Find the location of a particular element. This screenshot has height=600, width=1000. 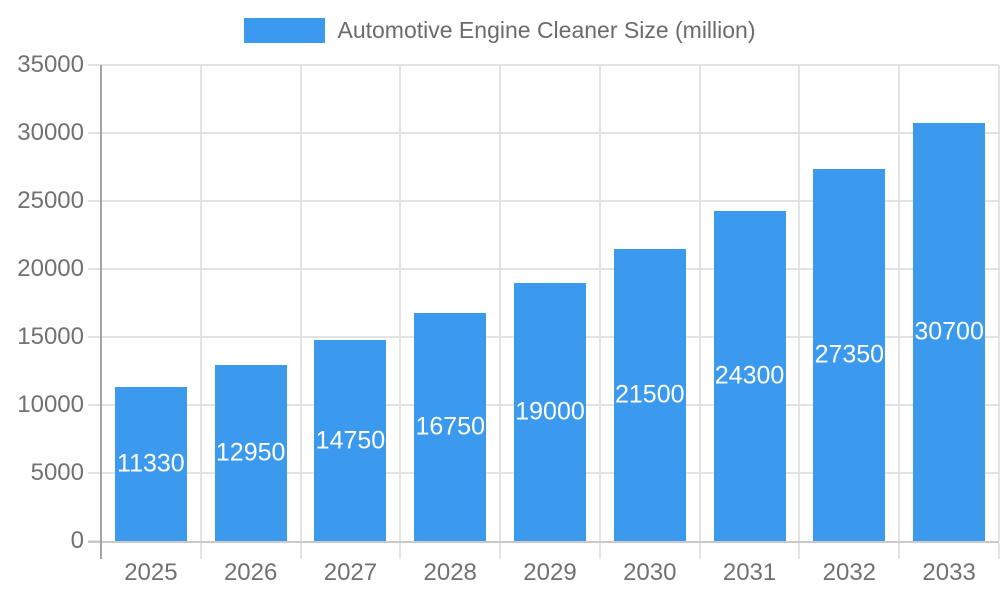

bar-value-label: 19000 is located at coordinates (550, 411).